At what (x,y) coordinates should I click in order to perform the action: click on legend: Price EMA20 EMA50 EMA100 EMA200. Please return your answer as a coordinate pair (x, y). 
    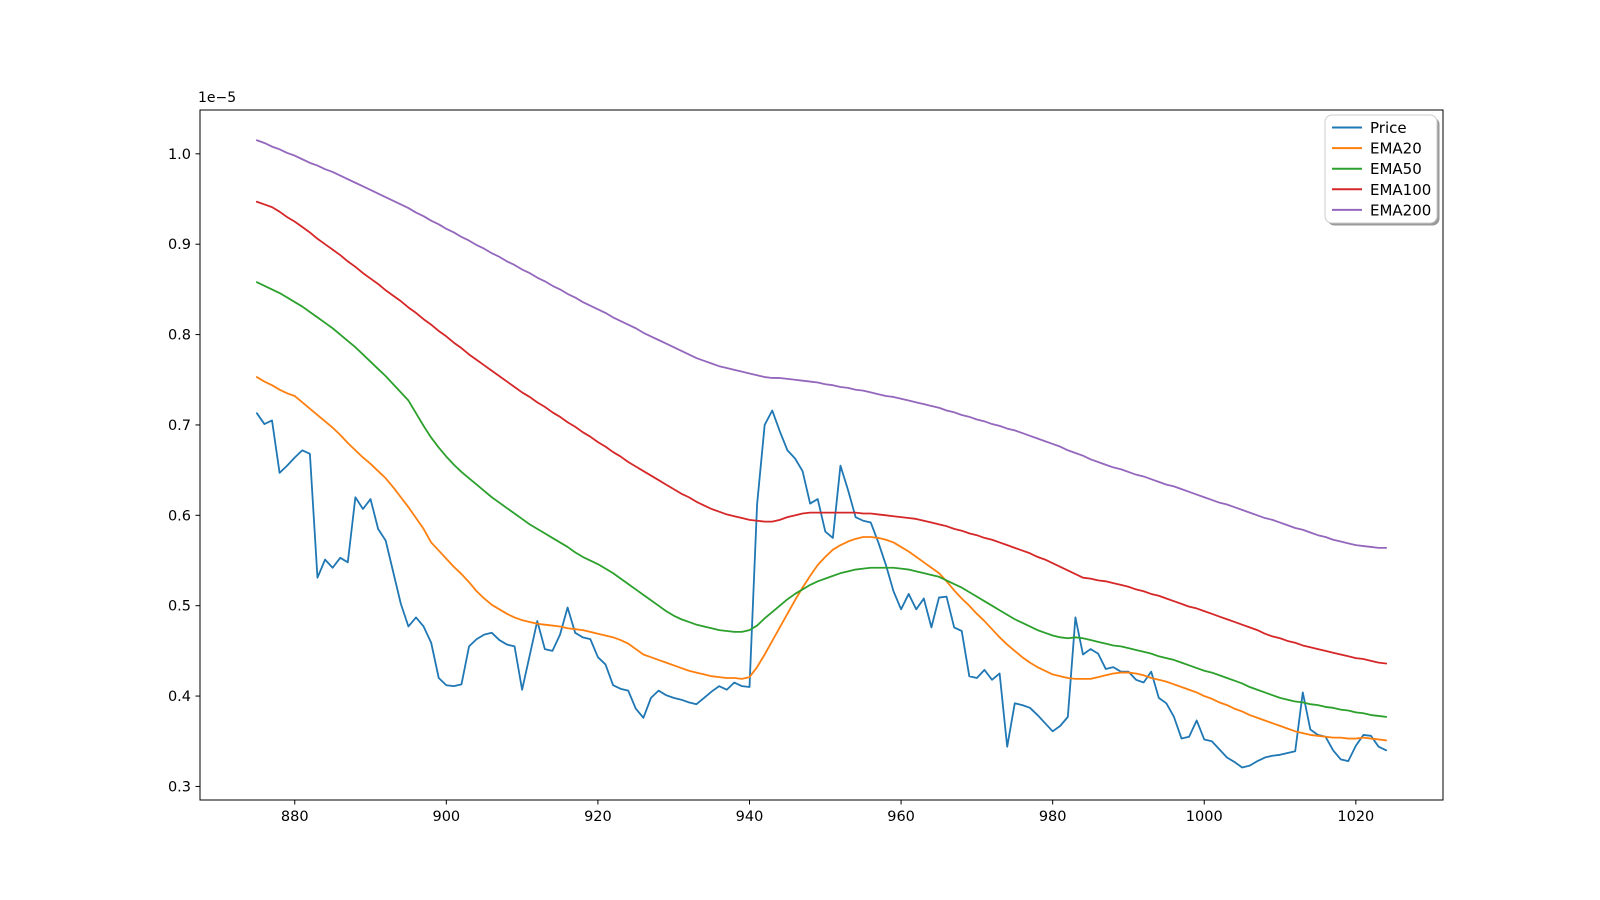
    Looking at the image, I should click on (1382, 170).